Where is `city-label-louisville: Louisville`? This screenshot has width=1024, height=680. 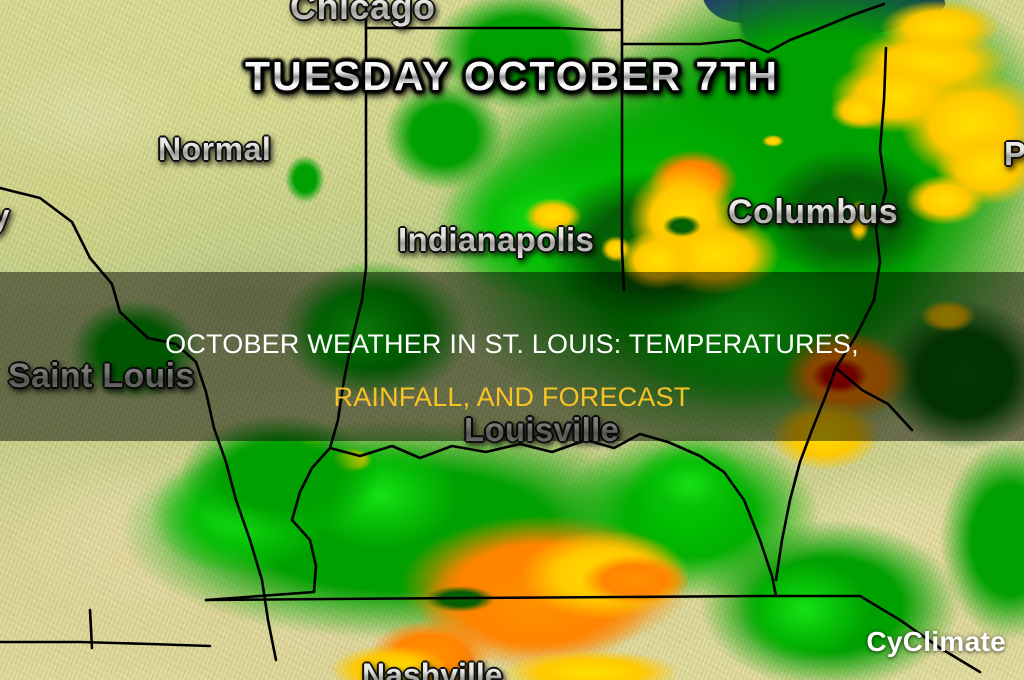
city-label-louisville: Louisville is located at coordinates (542, 429).